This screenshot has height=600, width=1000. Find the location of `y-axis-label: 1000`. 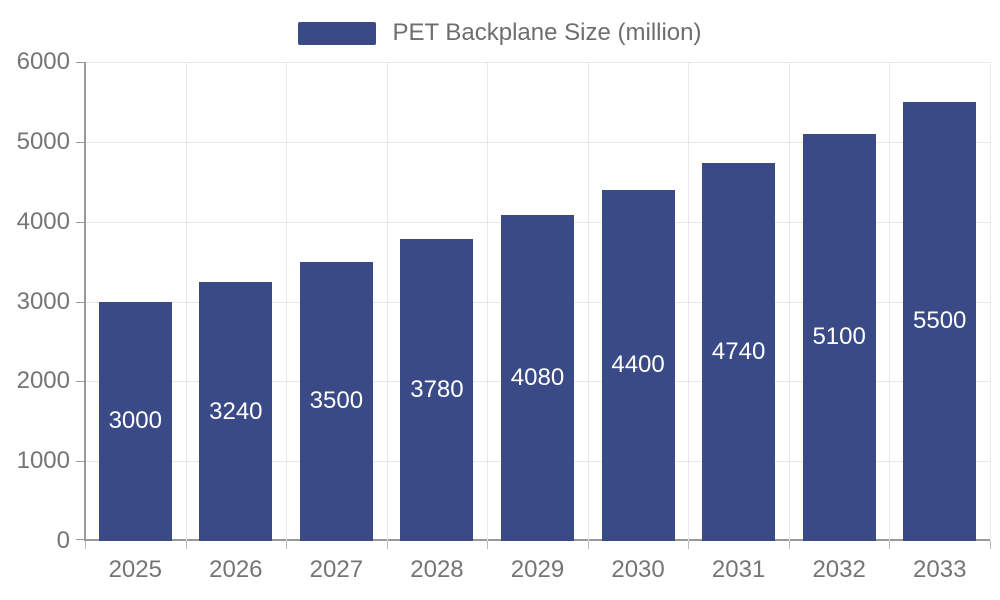

y-axis-label: 1000 is located at coordinates (43, 461).